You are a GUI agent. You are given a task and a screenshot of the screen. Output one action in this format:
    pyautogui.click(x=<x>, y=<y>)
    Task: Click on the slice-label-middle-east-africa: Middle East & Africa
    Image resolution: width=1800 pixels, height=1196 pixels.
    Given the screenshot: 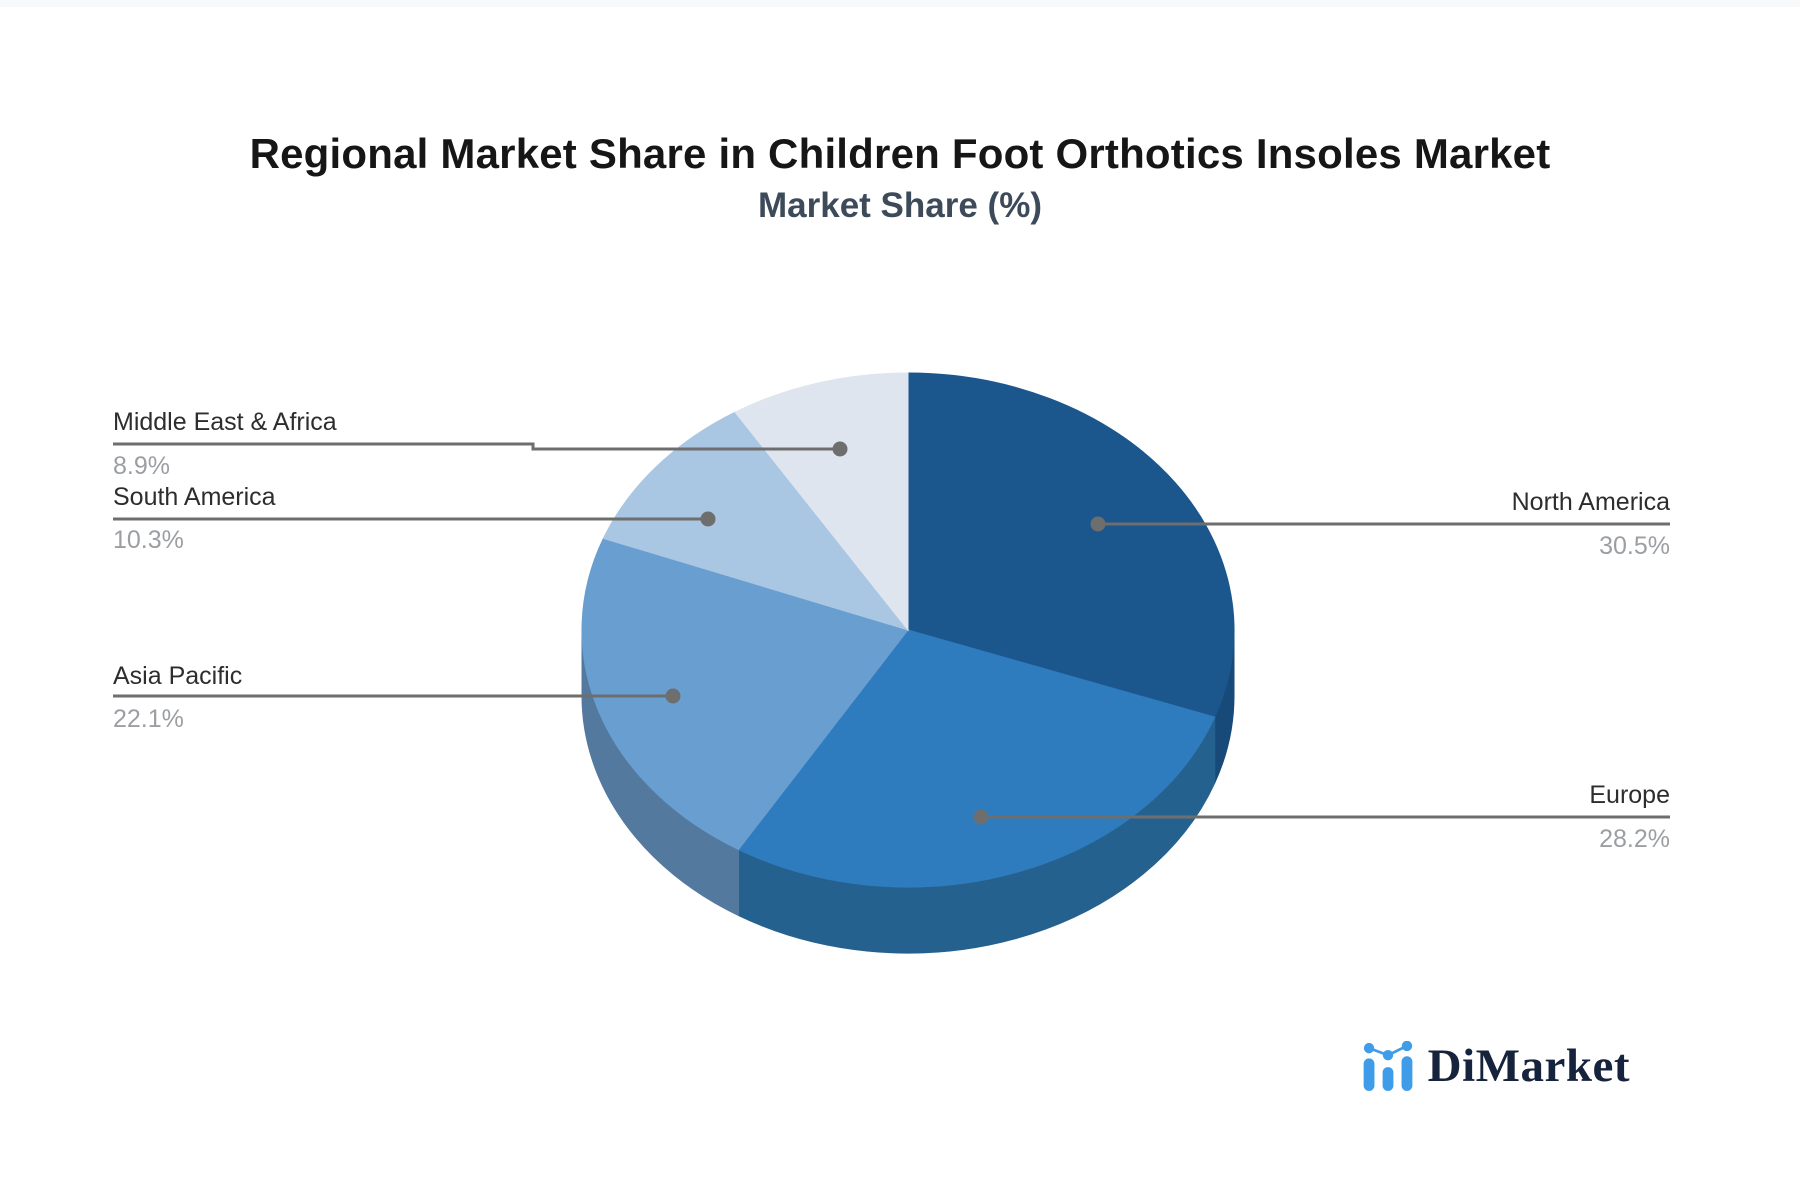 What is the action you would take?
    pyautogui.click(x=225, y=422)
    